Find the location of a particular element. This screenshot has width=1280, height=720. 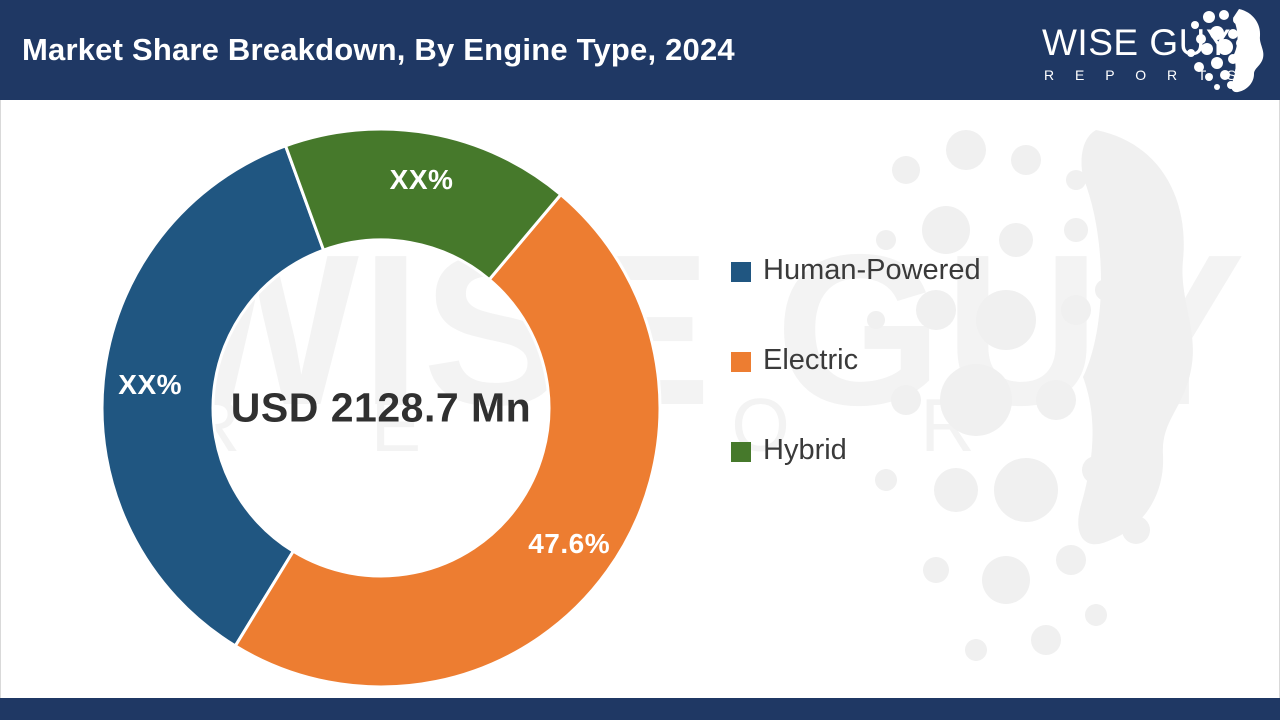

donut-slice-hybrid is located at coordinates (423, 204).